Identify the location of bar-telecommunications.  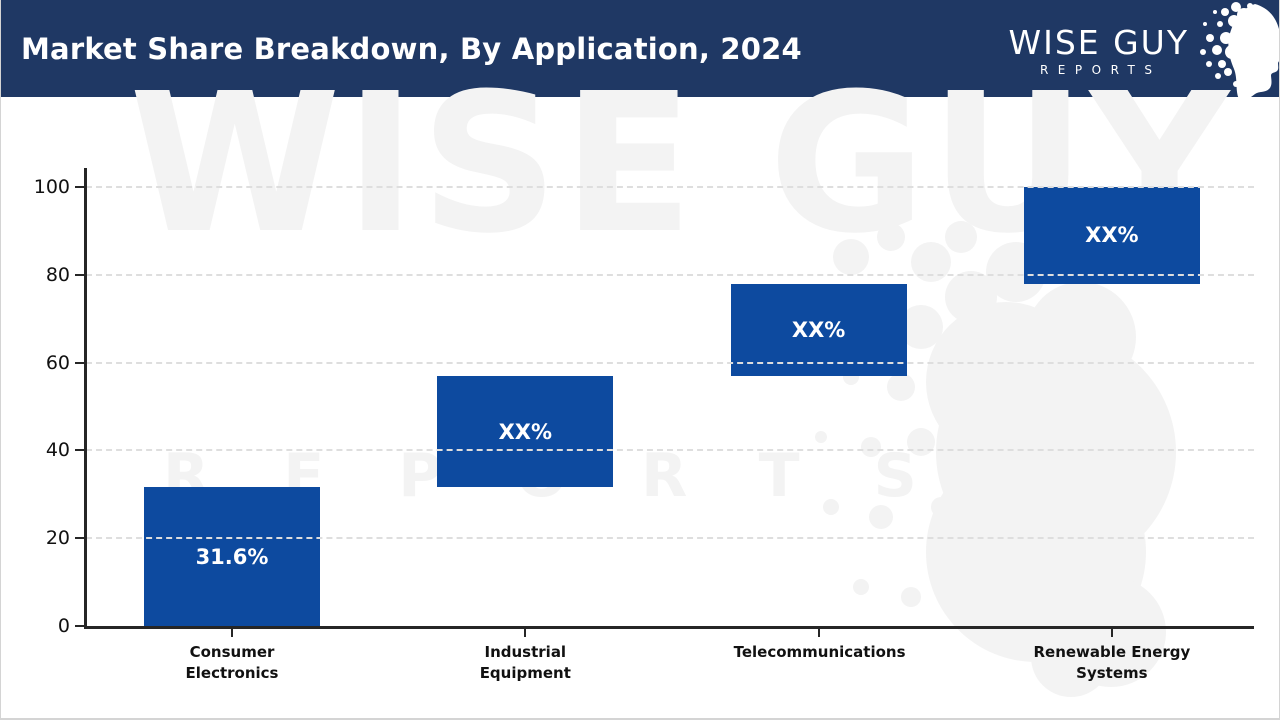
(818, 329).